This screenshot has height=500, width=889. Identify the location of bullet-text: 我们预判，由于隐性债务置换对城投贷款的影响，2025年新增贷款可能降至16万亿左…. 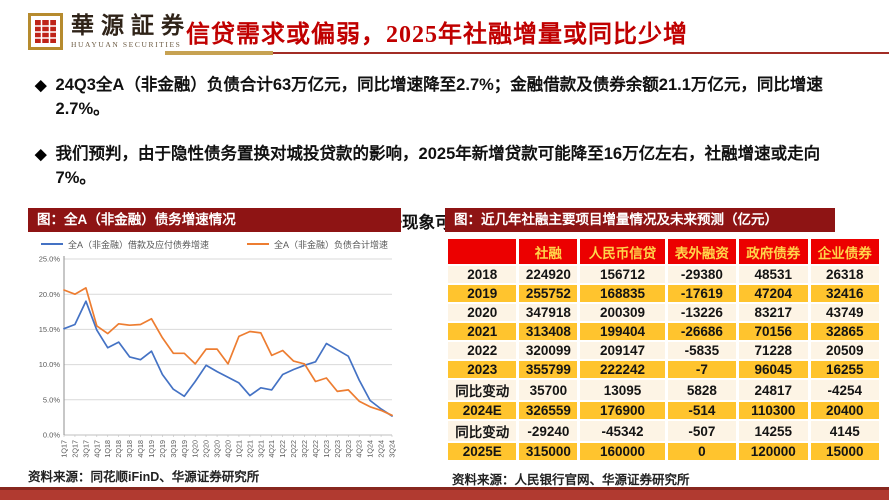
(438, 165).